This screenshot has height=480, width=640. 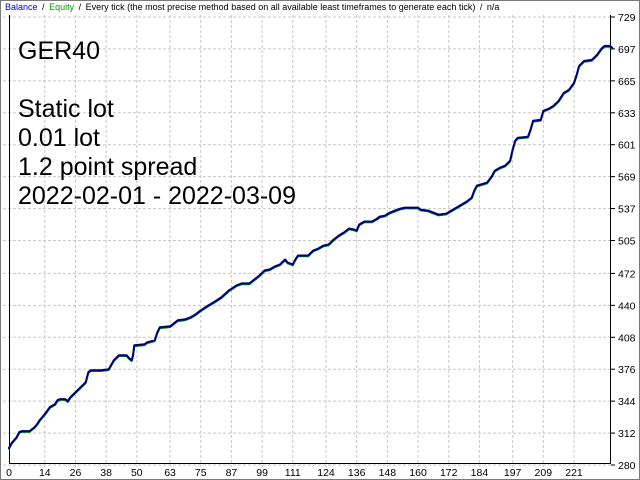 What do you see at coordinates (627, 306) in the screenshot?
I see `y-tick-label: 440` at bounding box center [627, 306].